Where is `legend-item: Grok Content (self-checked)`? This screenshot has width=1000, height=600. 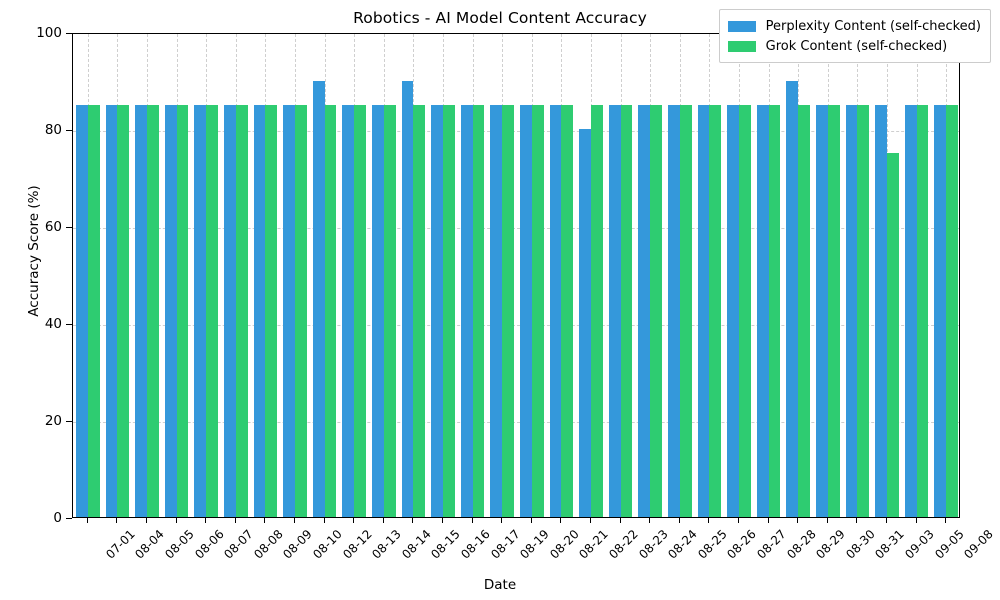
legend-item: Grok Content (self-checked) is located at coordinates (854, 46).